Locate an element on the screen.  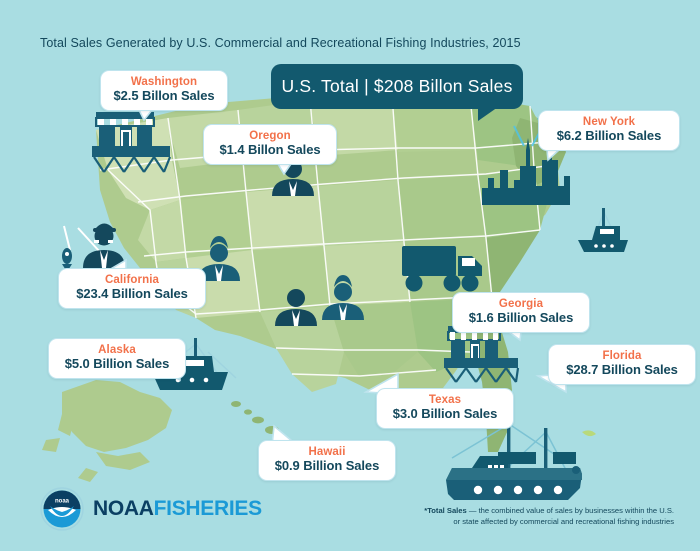
callout-value-new-york: $6.2 Billion Sales is located at coordinates (609, 136).